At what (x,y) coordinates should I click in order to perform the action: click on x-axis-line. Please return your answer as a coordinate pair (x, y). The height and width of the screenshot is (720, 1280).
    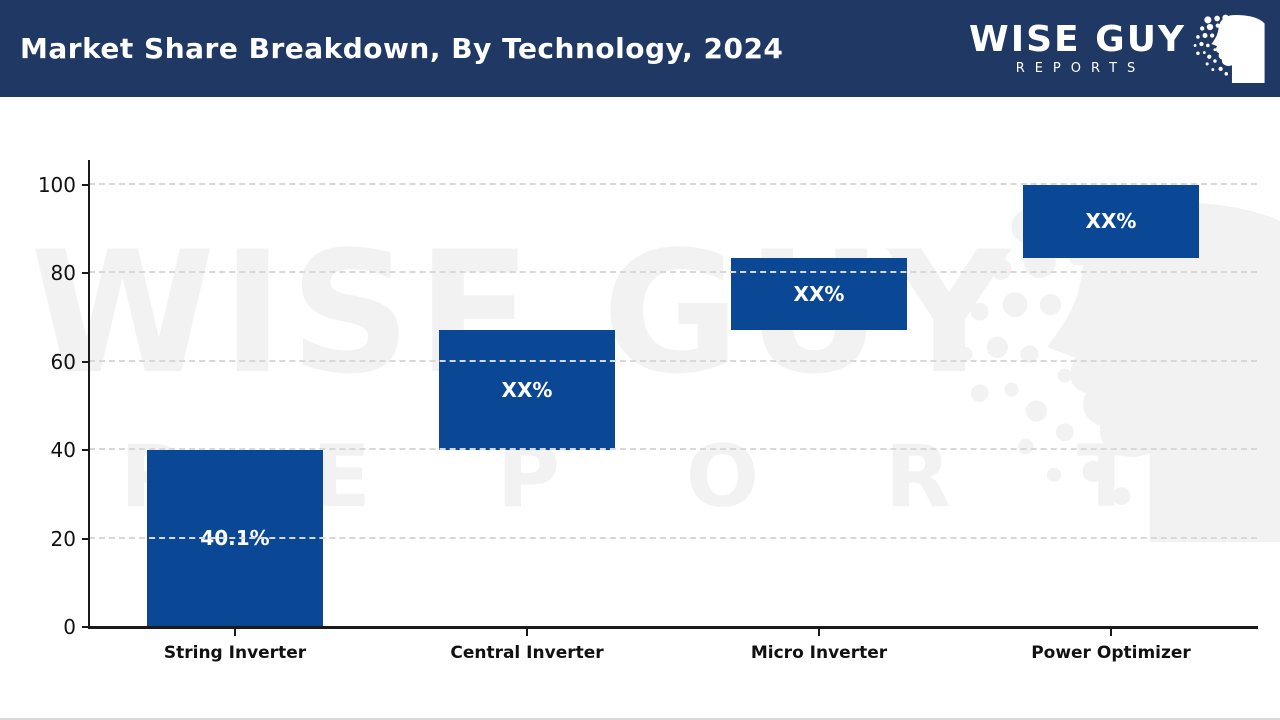
    Looking at the image, I should click on (673, 627).